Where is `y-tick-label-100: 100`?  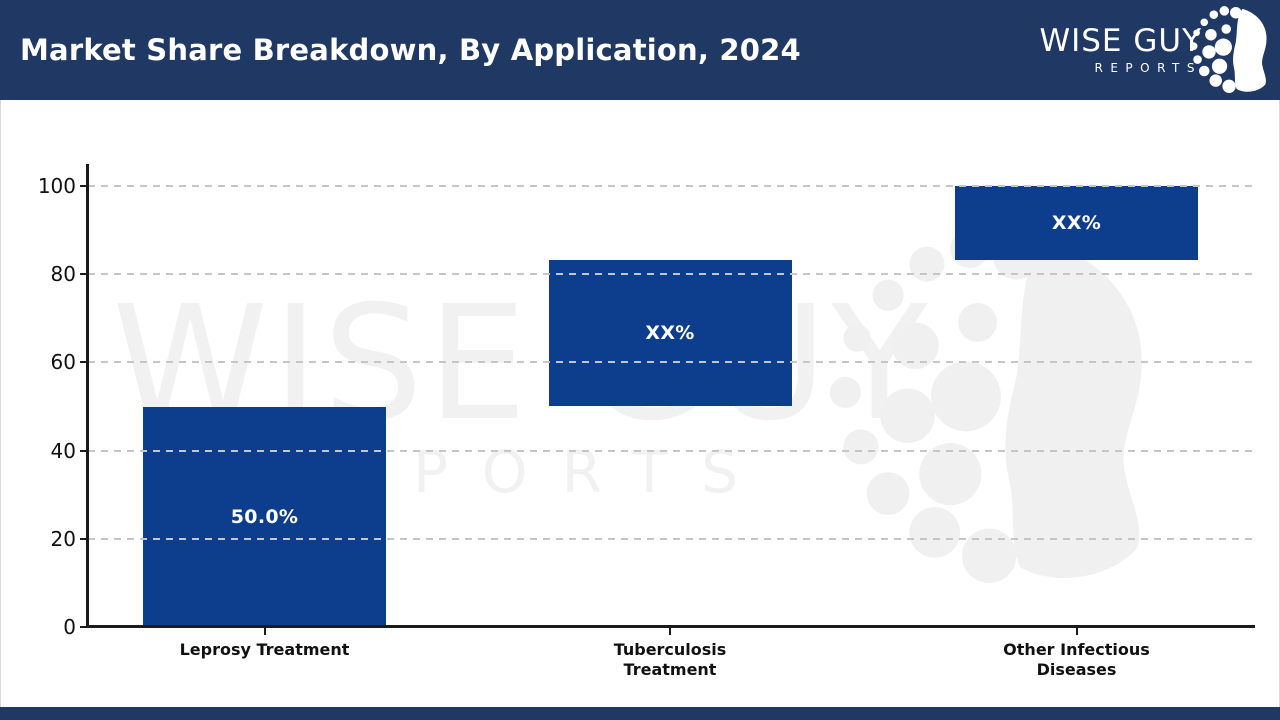
y-tick-label-100: 100 is located at coordinates (56, 186).